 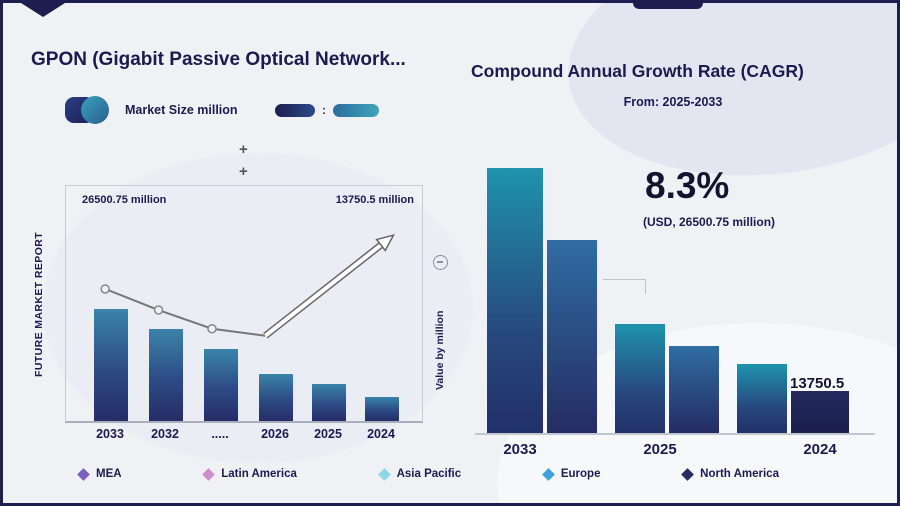 What do you see at coordinates (624, 286) in the screenshot?
I see `decorative-bracket` at bounding box center [624, 286].